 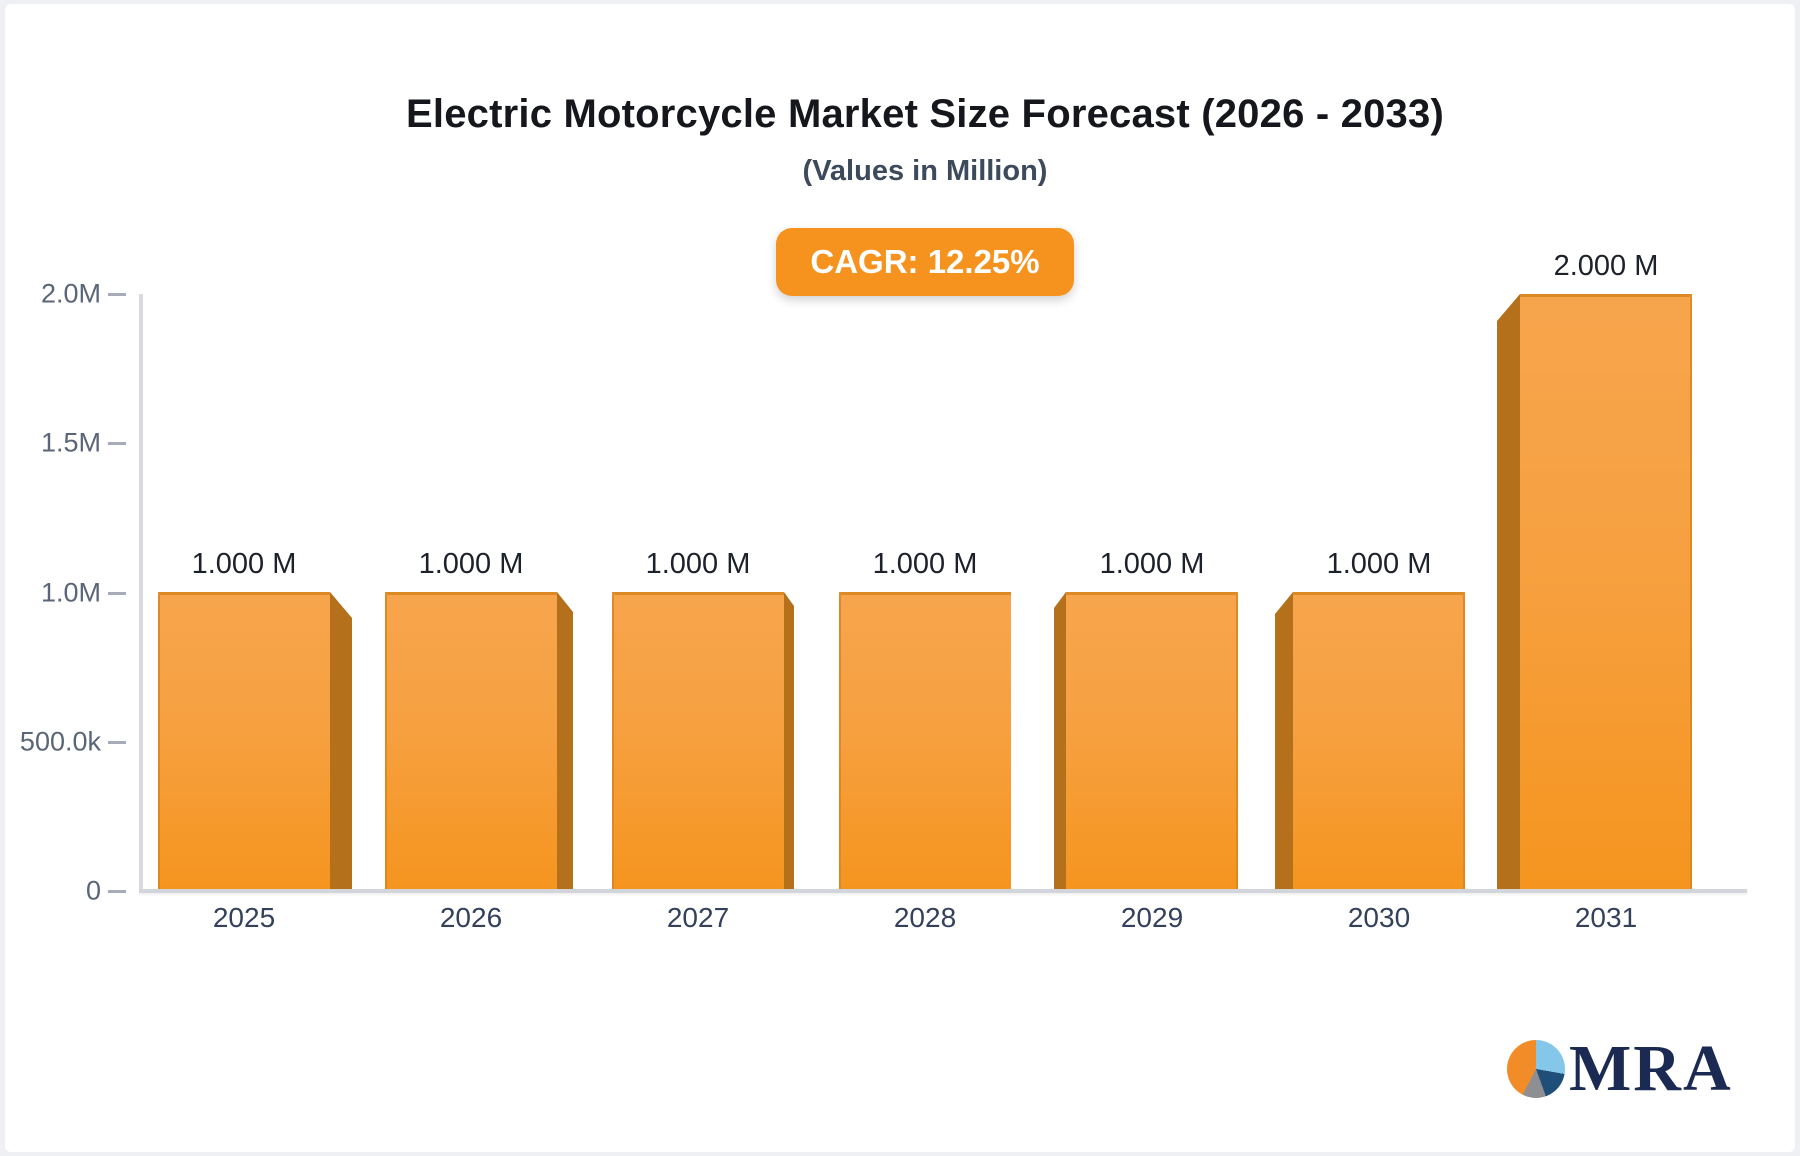 I want to click on x-axis-label-2027: 2027, so click(x=698, y=917).